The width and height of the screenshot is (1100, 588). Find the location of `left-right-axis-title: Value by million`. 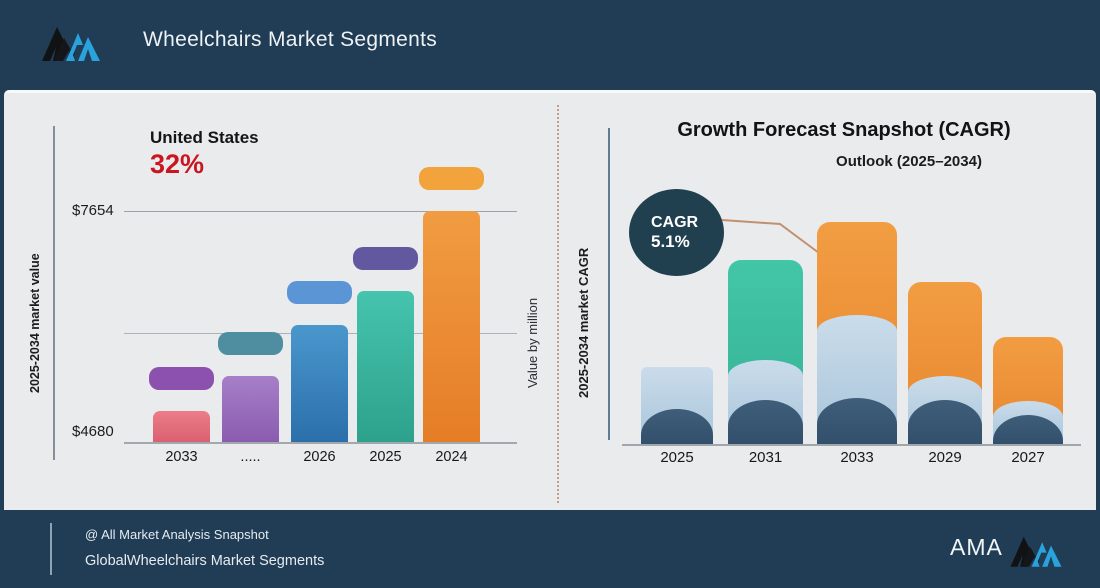

left-right-axis-title: Value by million is located at coordinates (532, 342).